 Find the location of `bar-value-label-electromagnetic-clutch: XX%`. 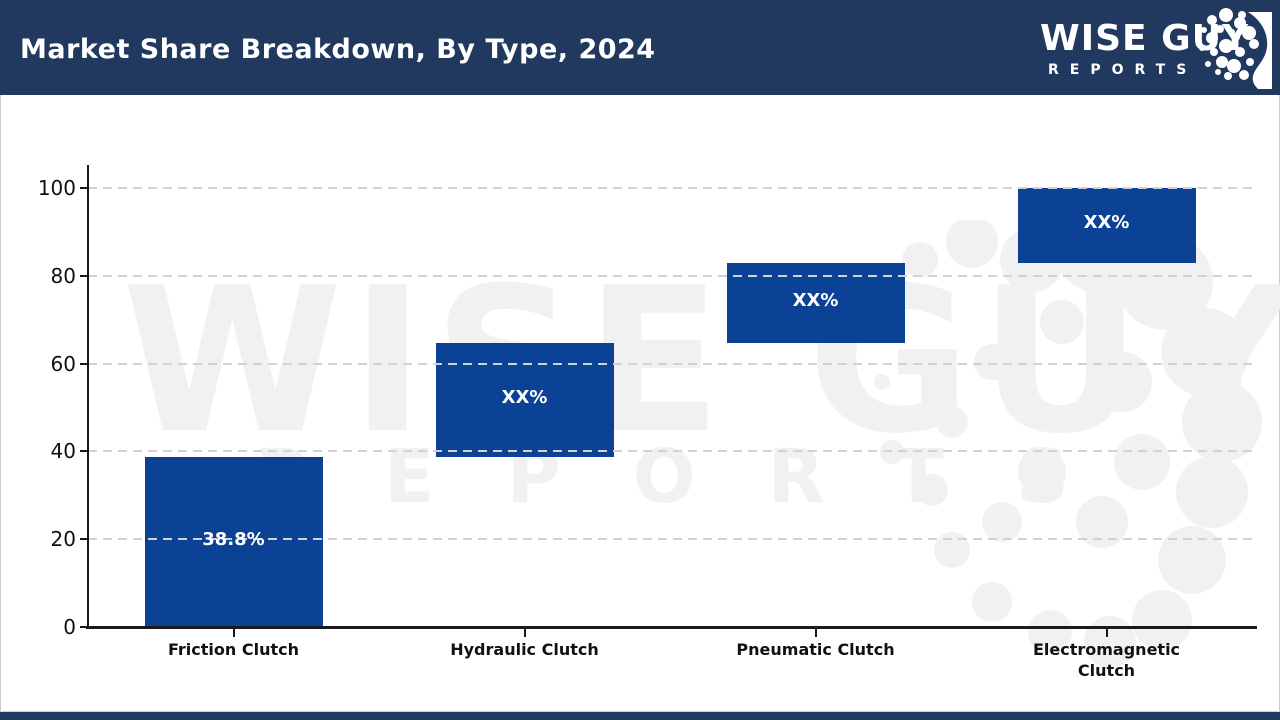

bar-value-label-electromagnetic-clutch: XX% is located at coordinates (1106, 223).